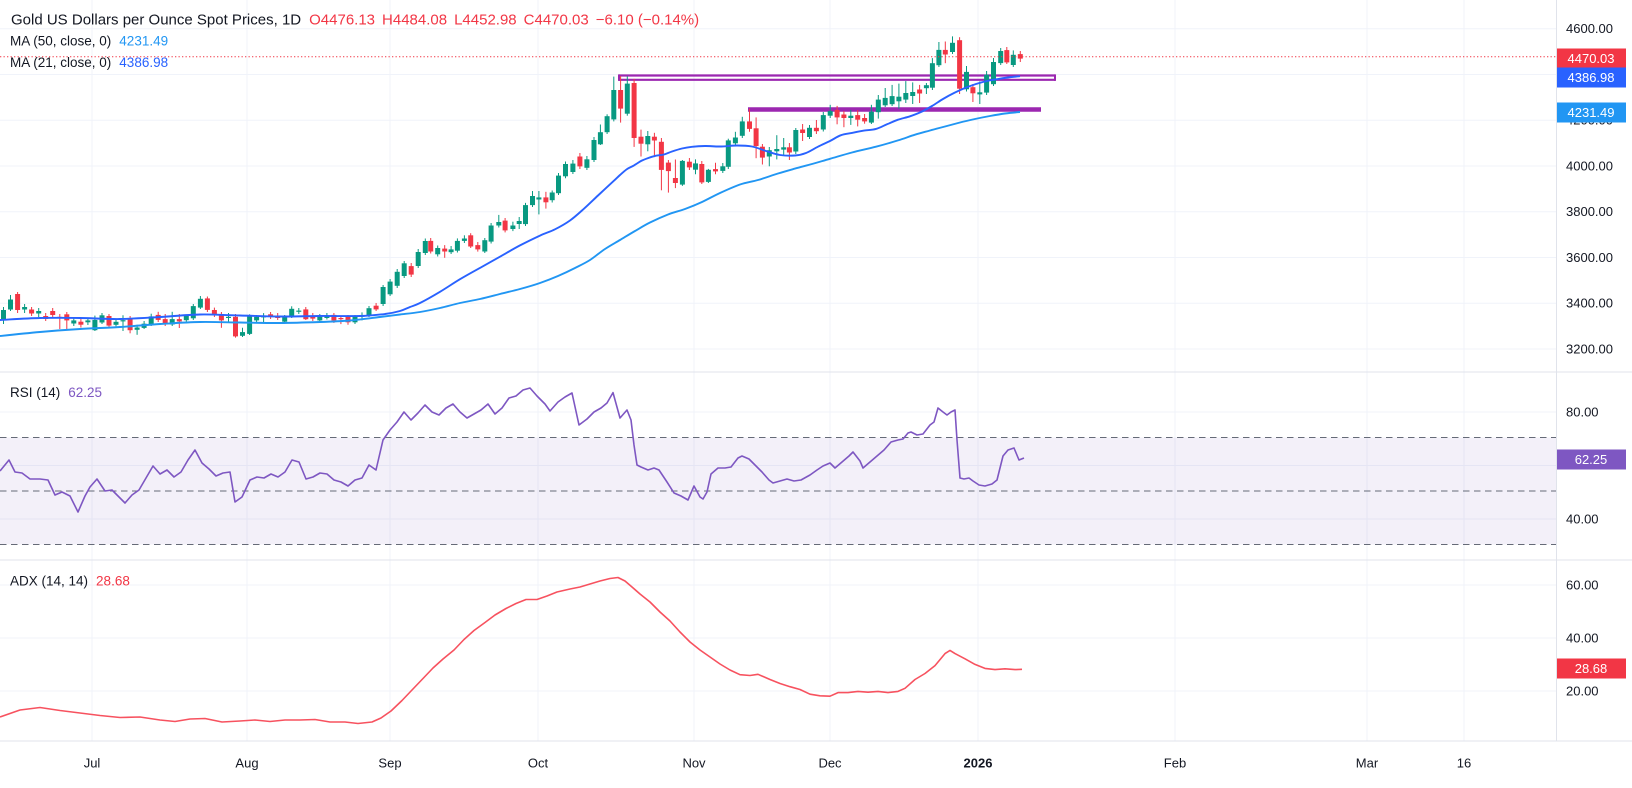  What do you see at coordinates (1589, 165) in the screenshot?
I see `svg-text: 4000.00` at bounding box center [1589, 165].